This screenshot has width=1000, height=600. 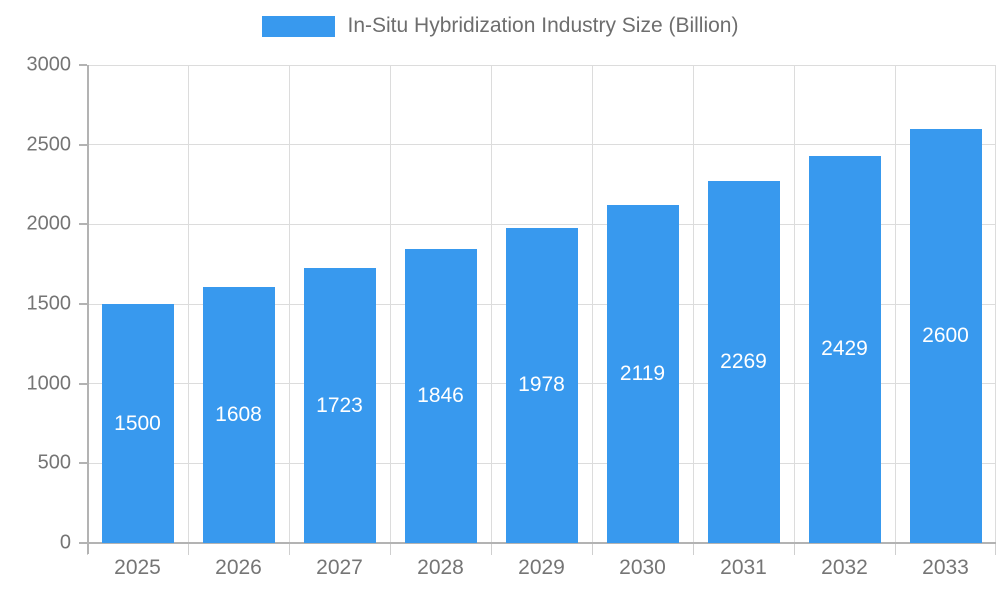 What do you see at coordinates (844, 567) in the screenshot?
I see `x-tick-label-2032: 2032` at bounding box center [844, 567].